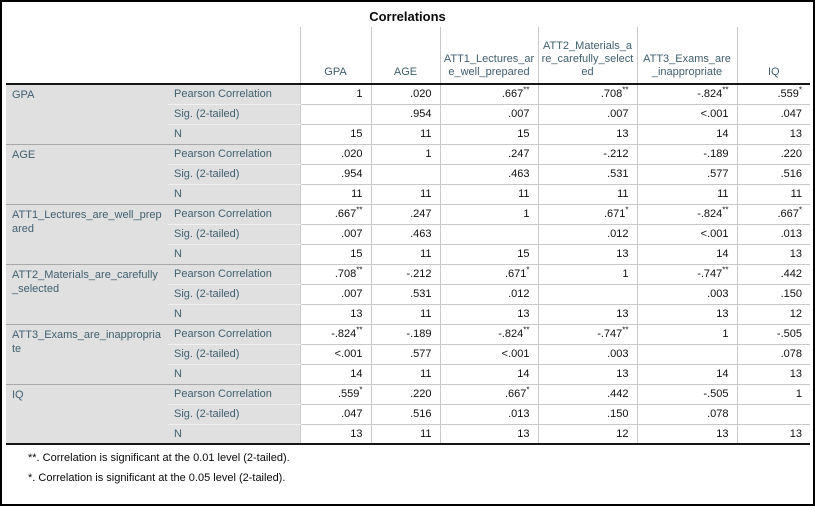 Image resolution: width=815 pixels, height=506 pixels. What do you see at coordinates (488, 114) in the screenshot?
I see `value-cell: .007` at bounding box center [488, 114].